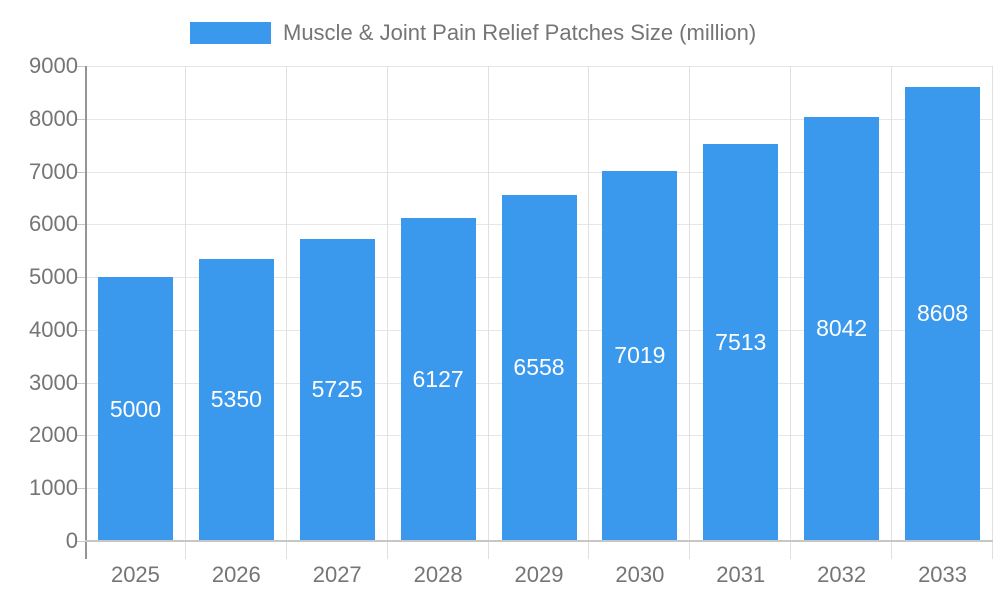 This screenshot has height=600, width=1000. I want to click on bar-value-label: 7019, so click(640, 355).